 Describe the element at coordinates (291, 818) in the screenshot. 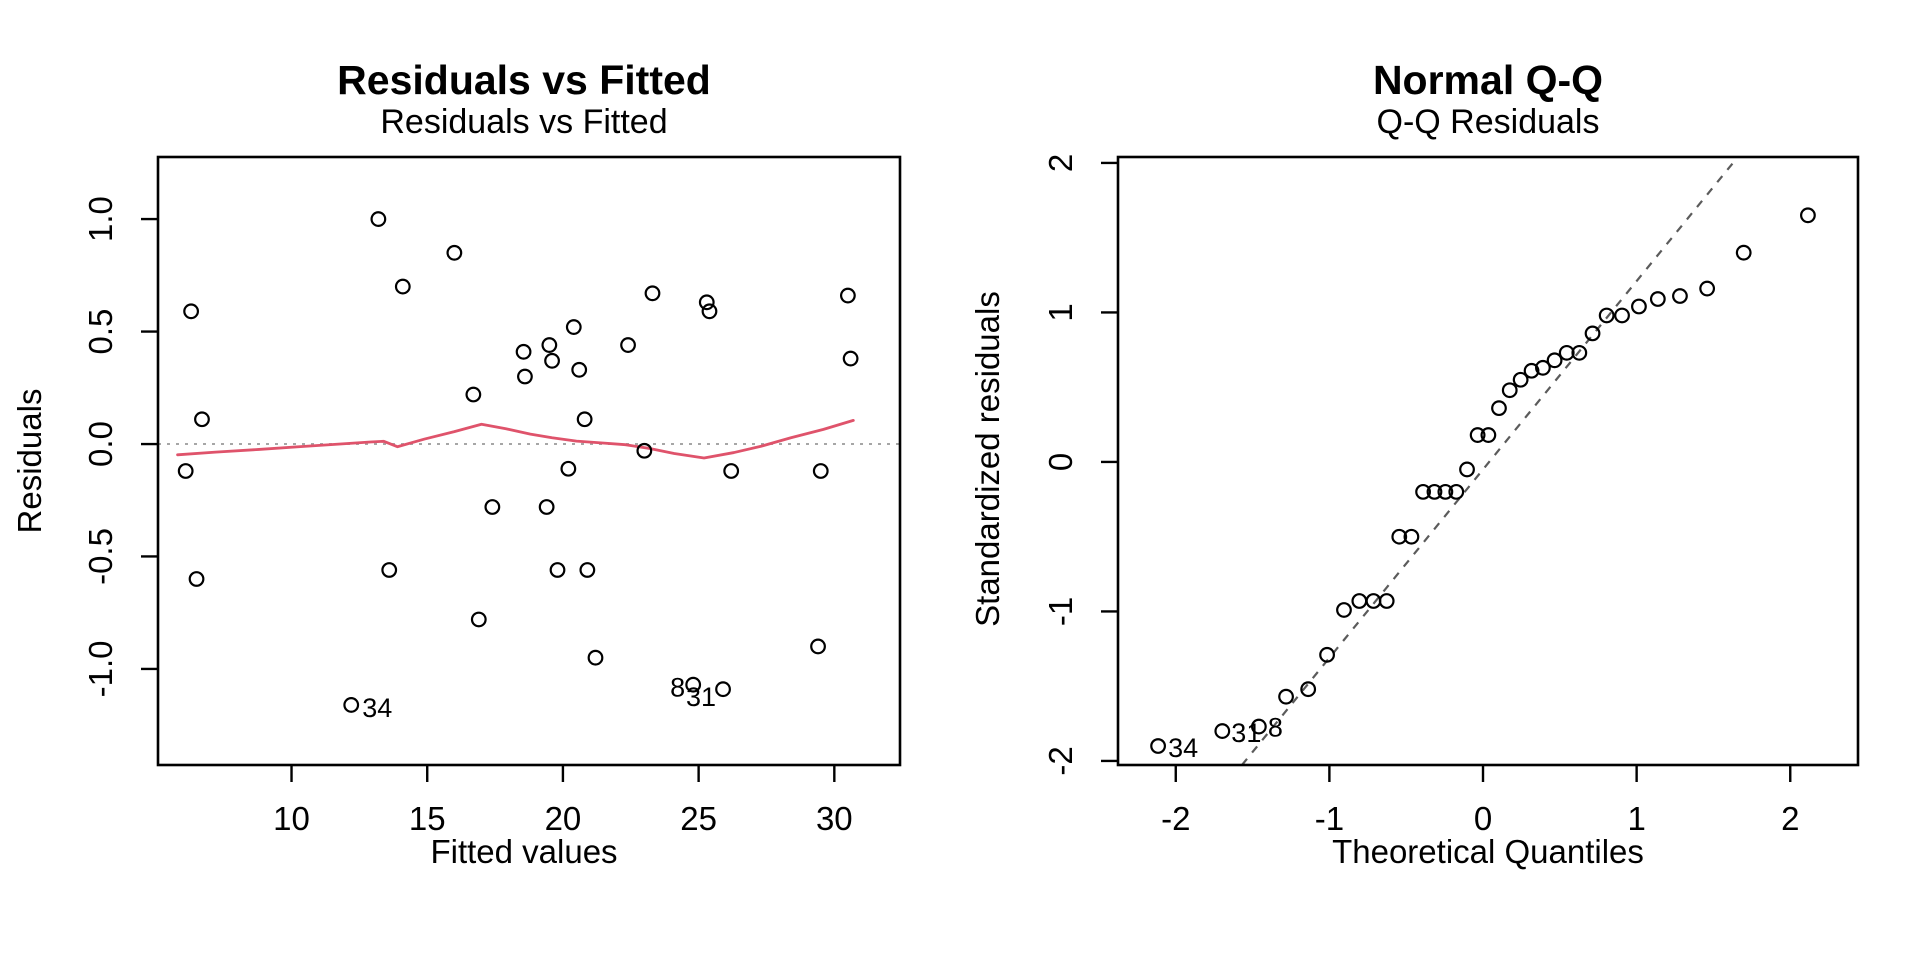

I see `x-tick-label: 10` at that location.